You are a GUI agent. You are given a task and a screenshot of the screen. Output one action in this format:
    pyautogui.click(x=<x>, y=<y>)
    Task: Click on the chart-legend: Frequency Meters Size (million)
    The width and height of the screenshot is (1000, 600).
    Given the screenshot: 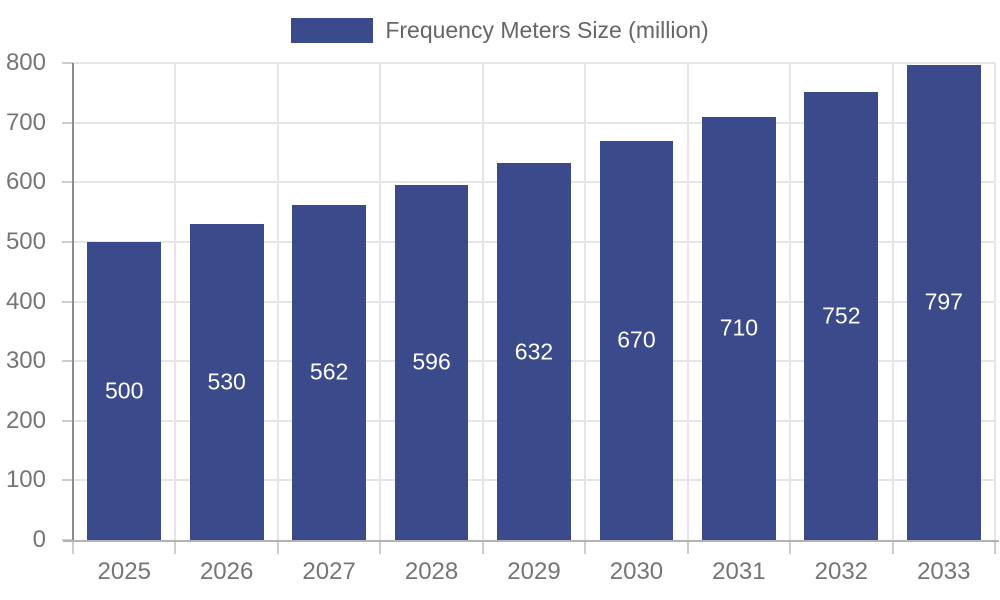 What is the action you would take?
    pyautogui.click(x=500, y=30)
    